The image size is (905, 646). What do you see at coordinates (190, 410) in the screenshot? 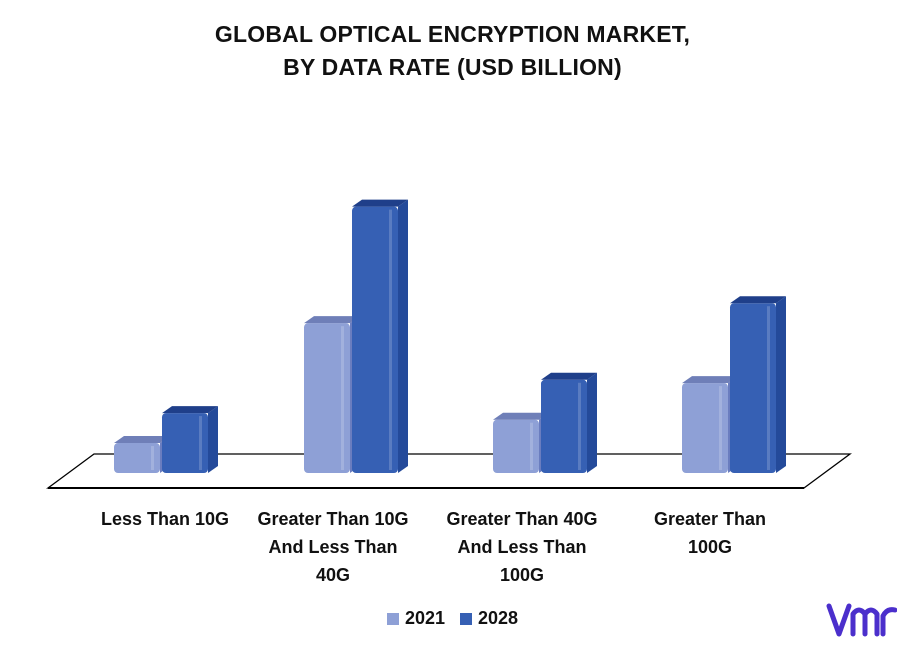
I see `bar-2028-0-top` at bounding box center [190, 410].